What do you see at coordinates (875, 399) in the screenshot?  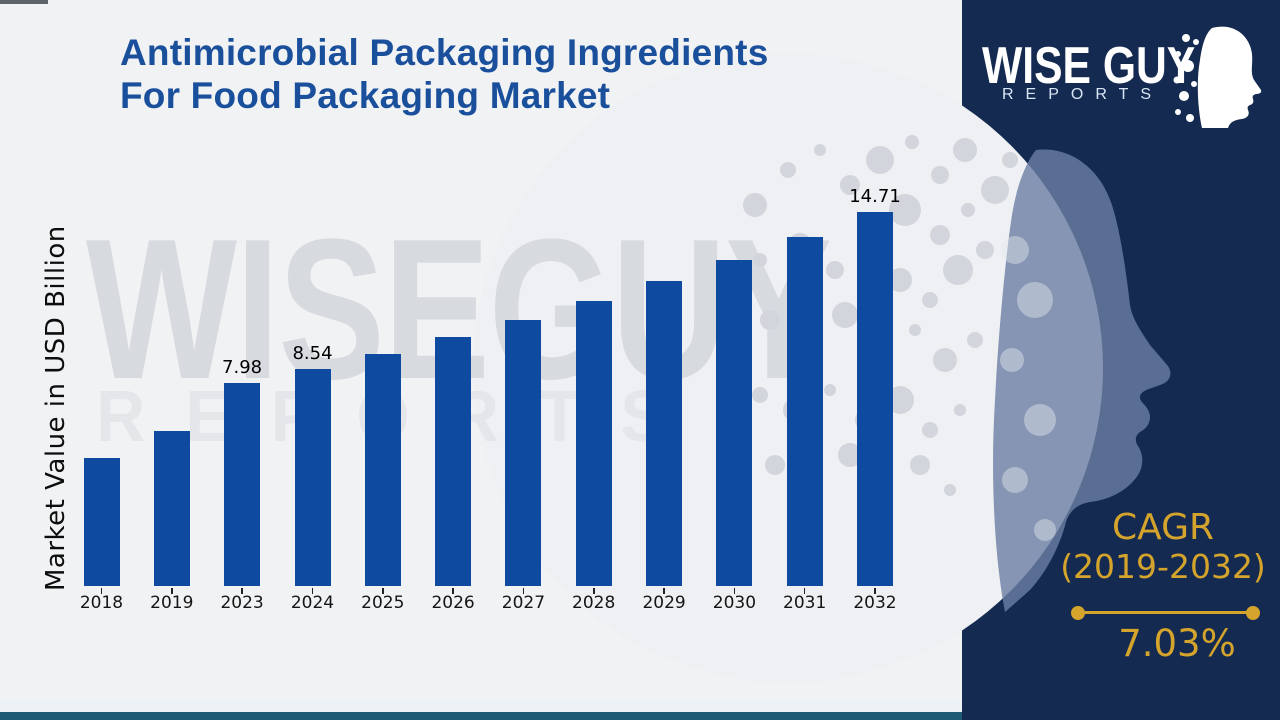 I see `bar-2032` at bounding box center [875, 399].